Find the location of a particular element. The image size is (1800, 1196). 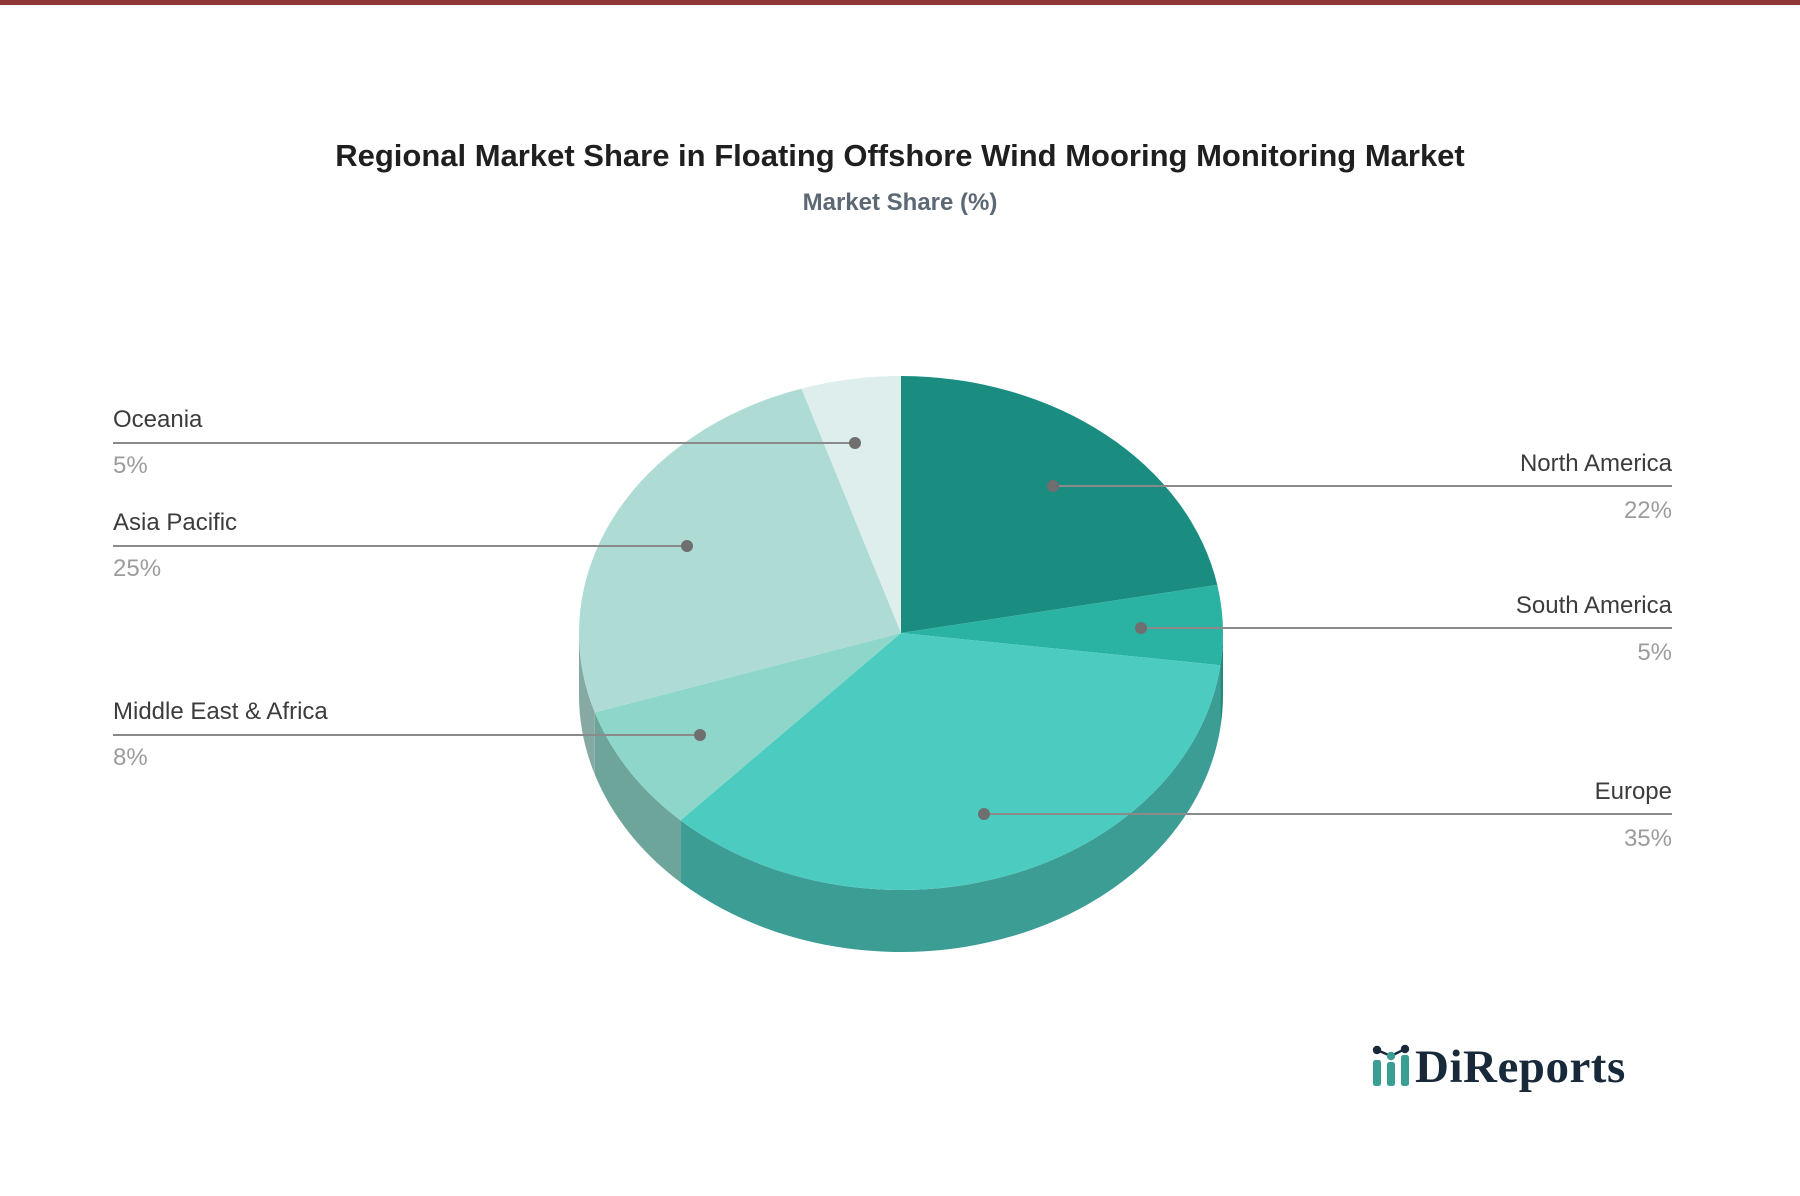

pie-slice-europe is located at coordinates (950, 761).